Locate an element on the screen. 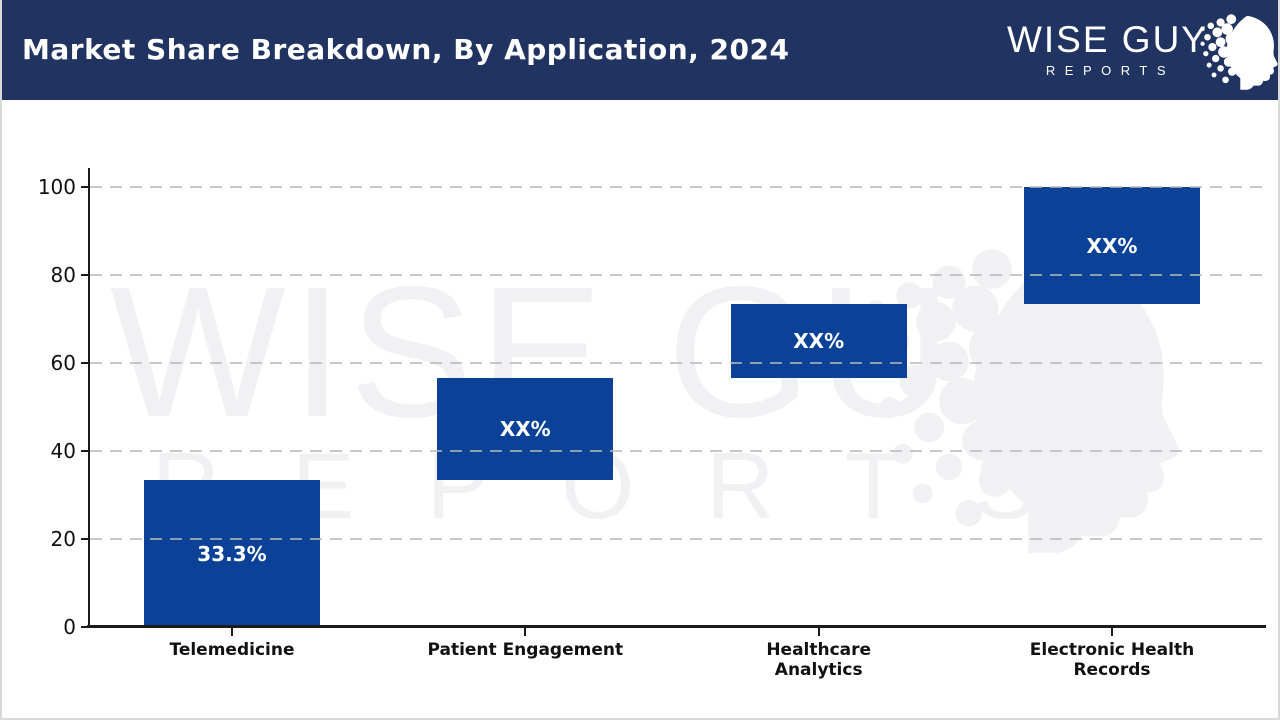  x-axis-label-0: Telemedicine is located at coordinates (232, 650).